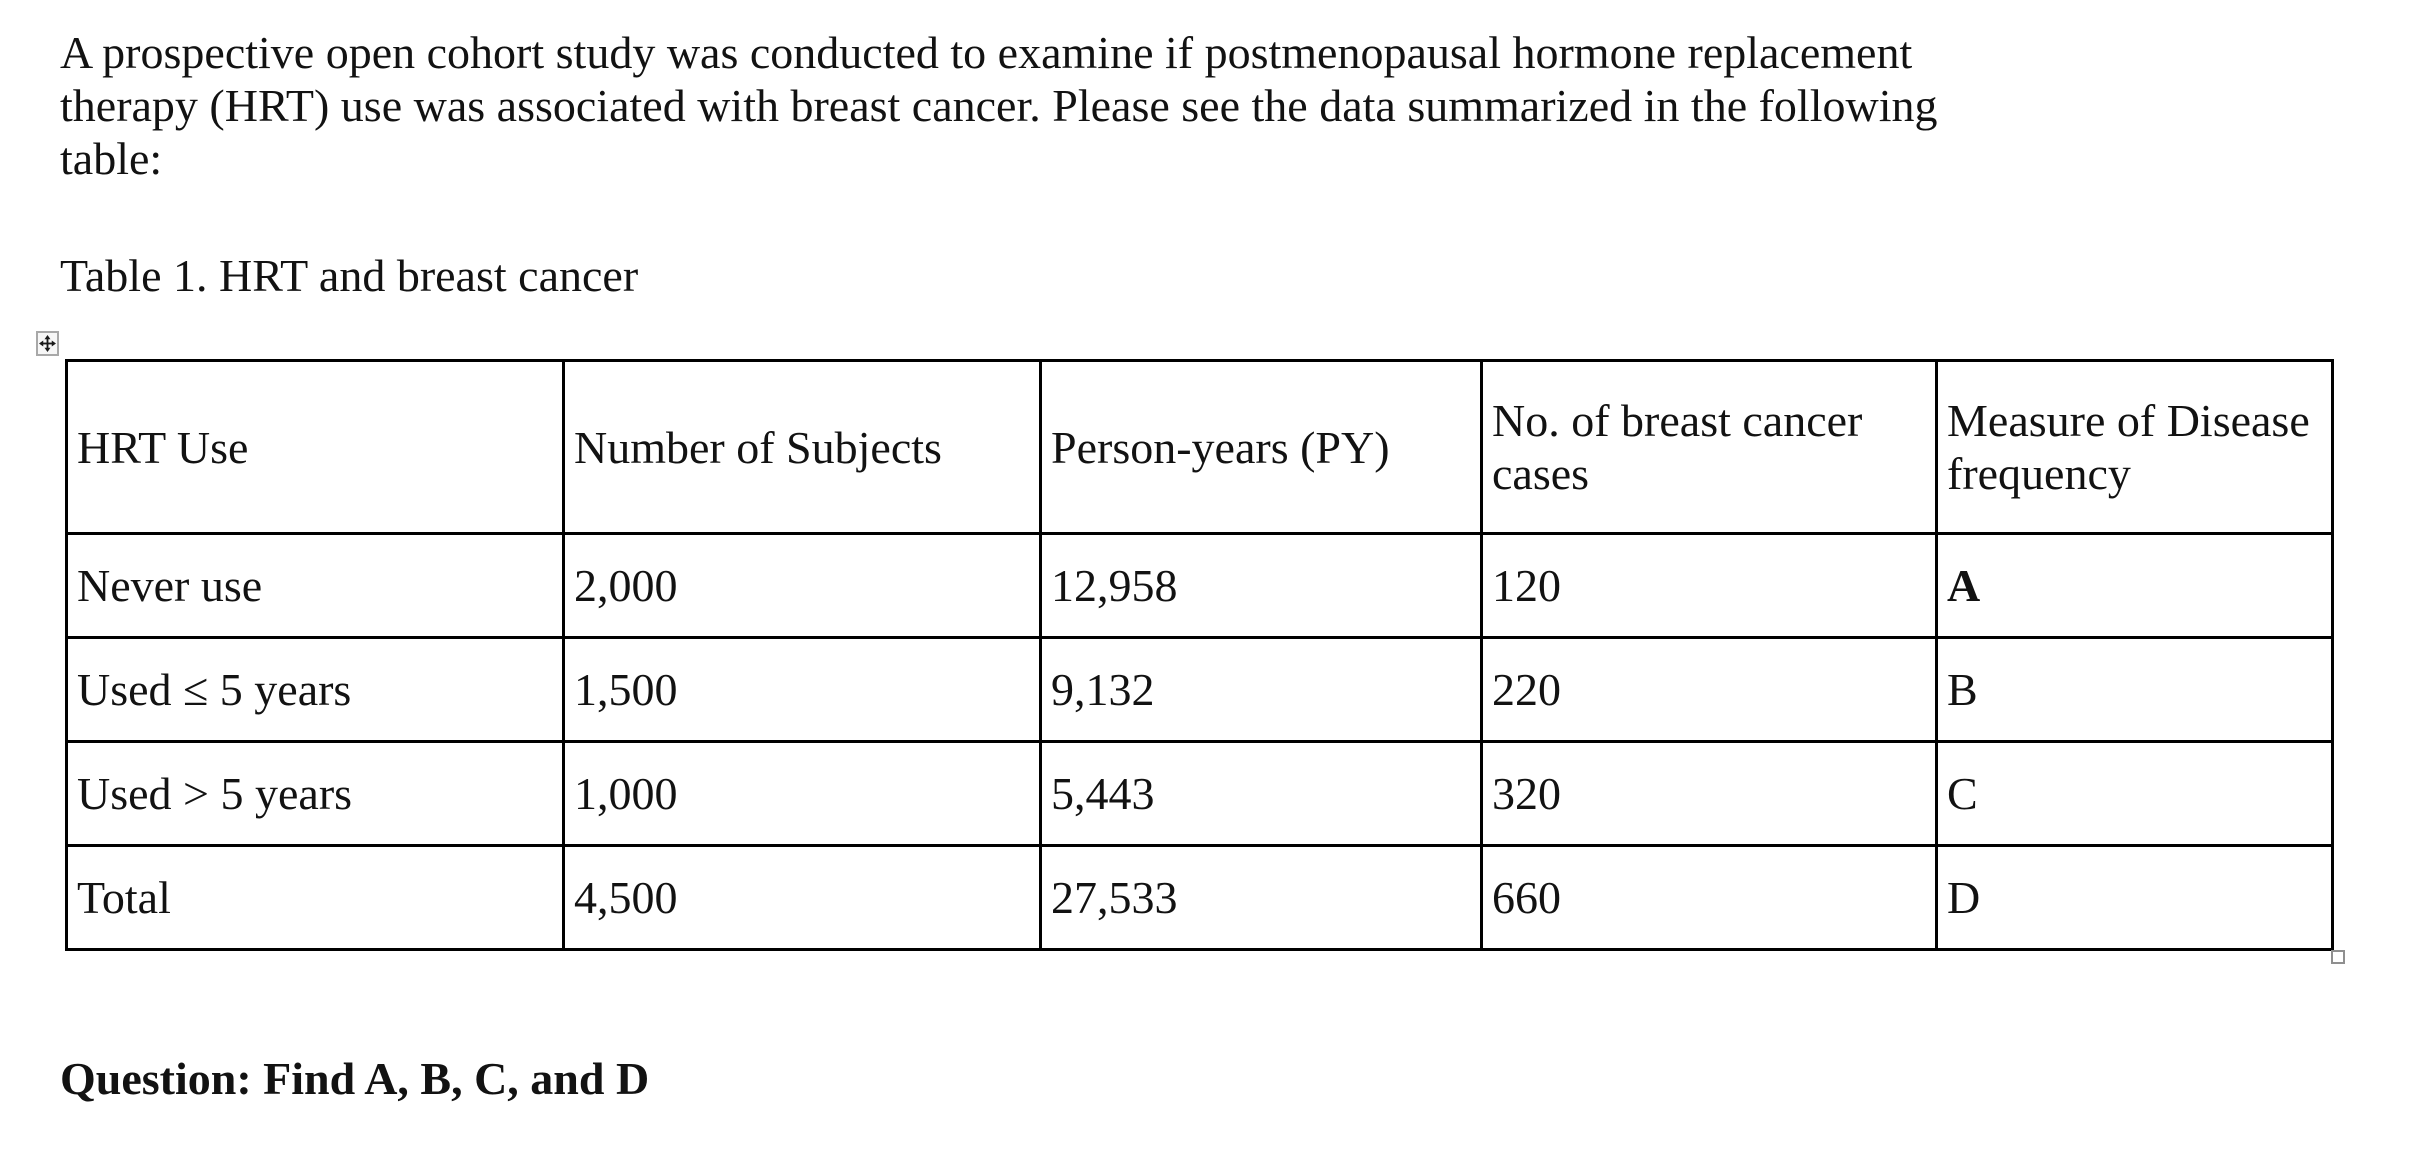 This screenshot has height=1164, width=2434. What do you see at coordinates (802, 585) in the screenshot?
I see `cell-subjects: 2,000` at bounding box center [802, 585].